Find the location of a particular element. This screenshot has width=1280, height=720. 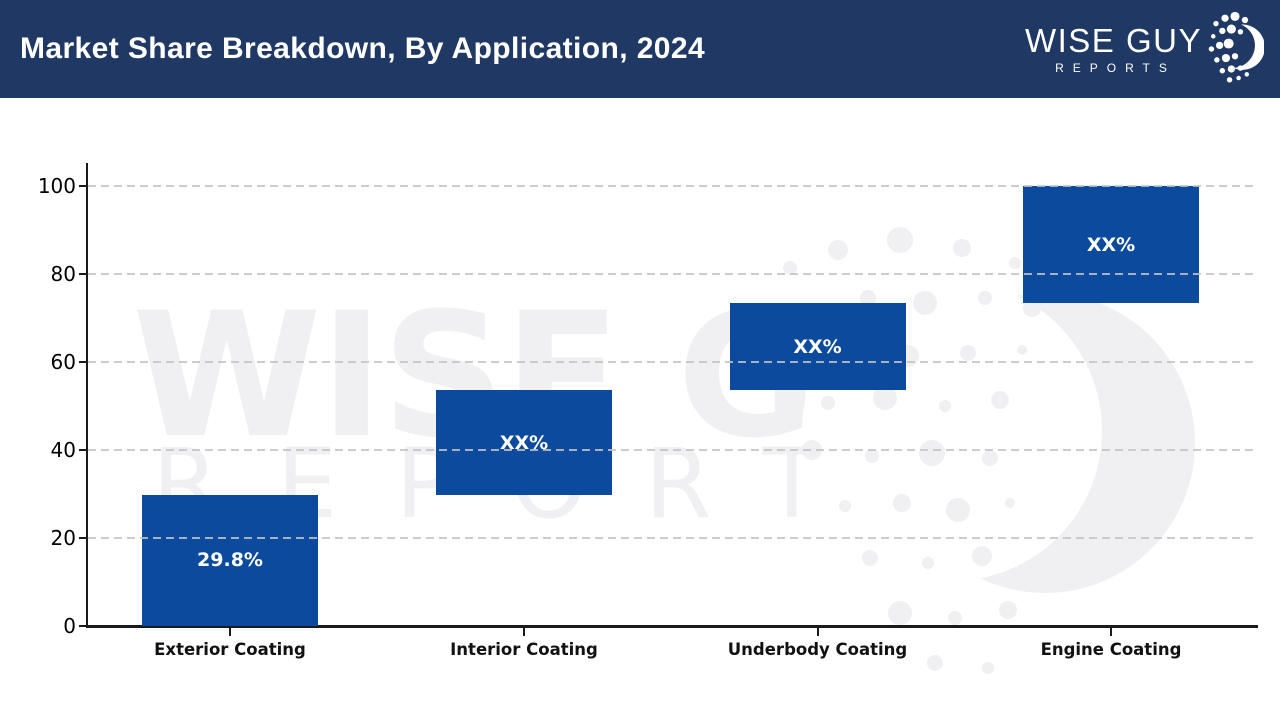

brand-logo-text: WISE GUY REPORTS is located at coordinates (1113, 49).